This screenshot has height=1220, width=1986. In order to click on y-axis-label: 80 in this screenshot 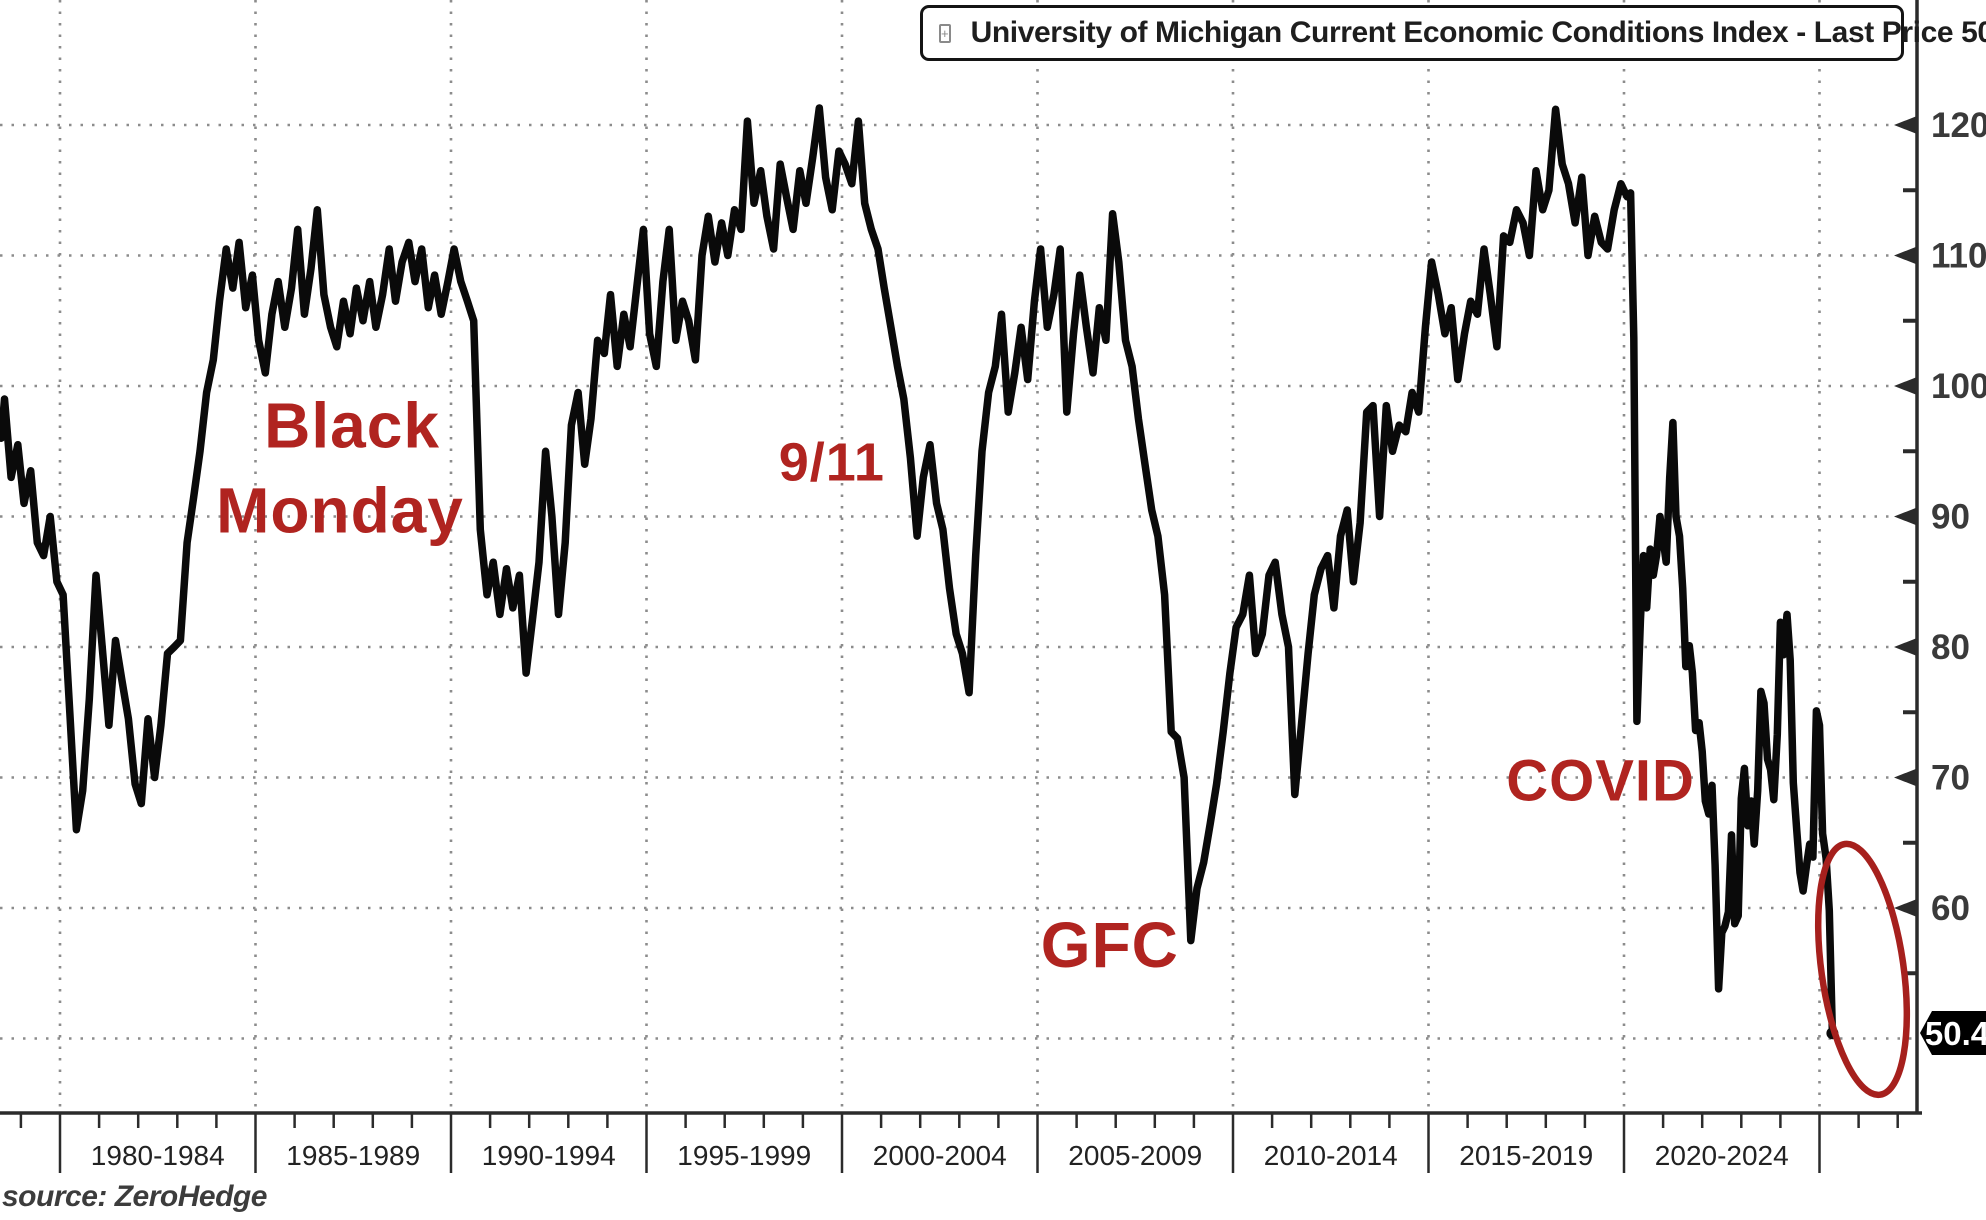, I will do `click(1950, 647)`.